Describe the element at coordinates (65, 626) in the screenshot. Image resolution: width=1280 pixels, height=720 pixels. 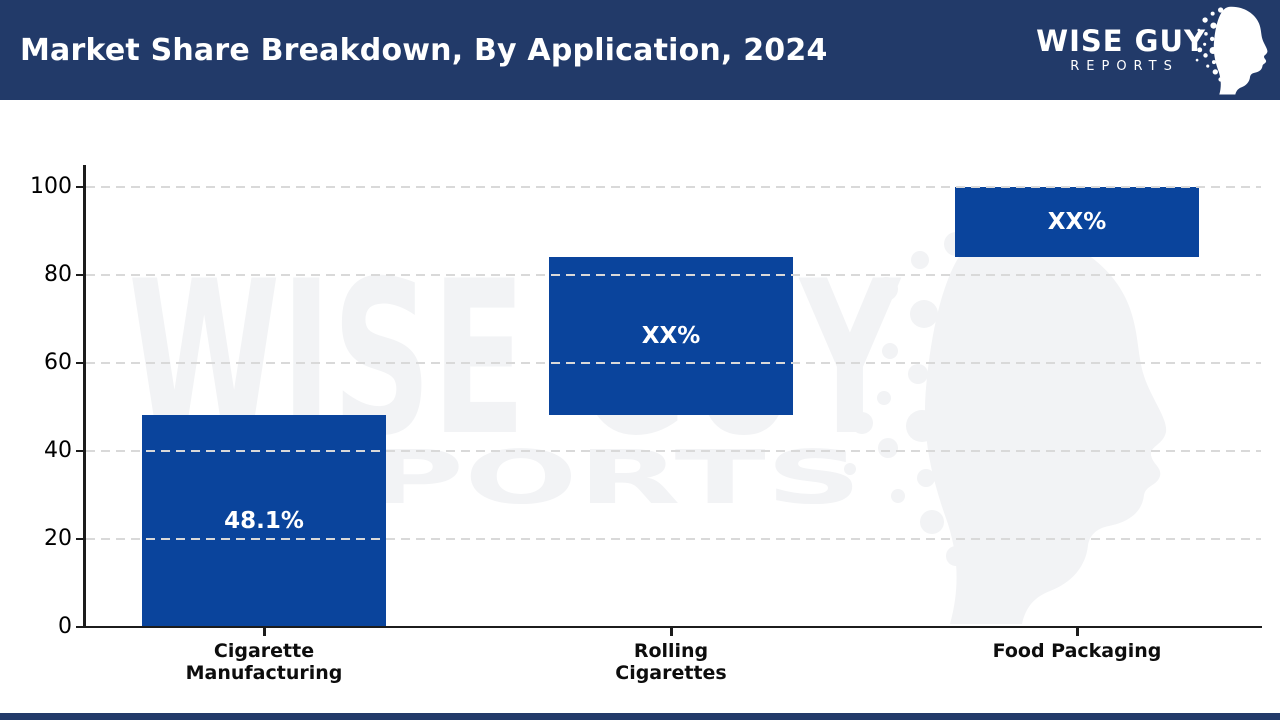
I see `y-tick-label: 0` at that location.